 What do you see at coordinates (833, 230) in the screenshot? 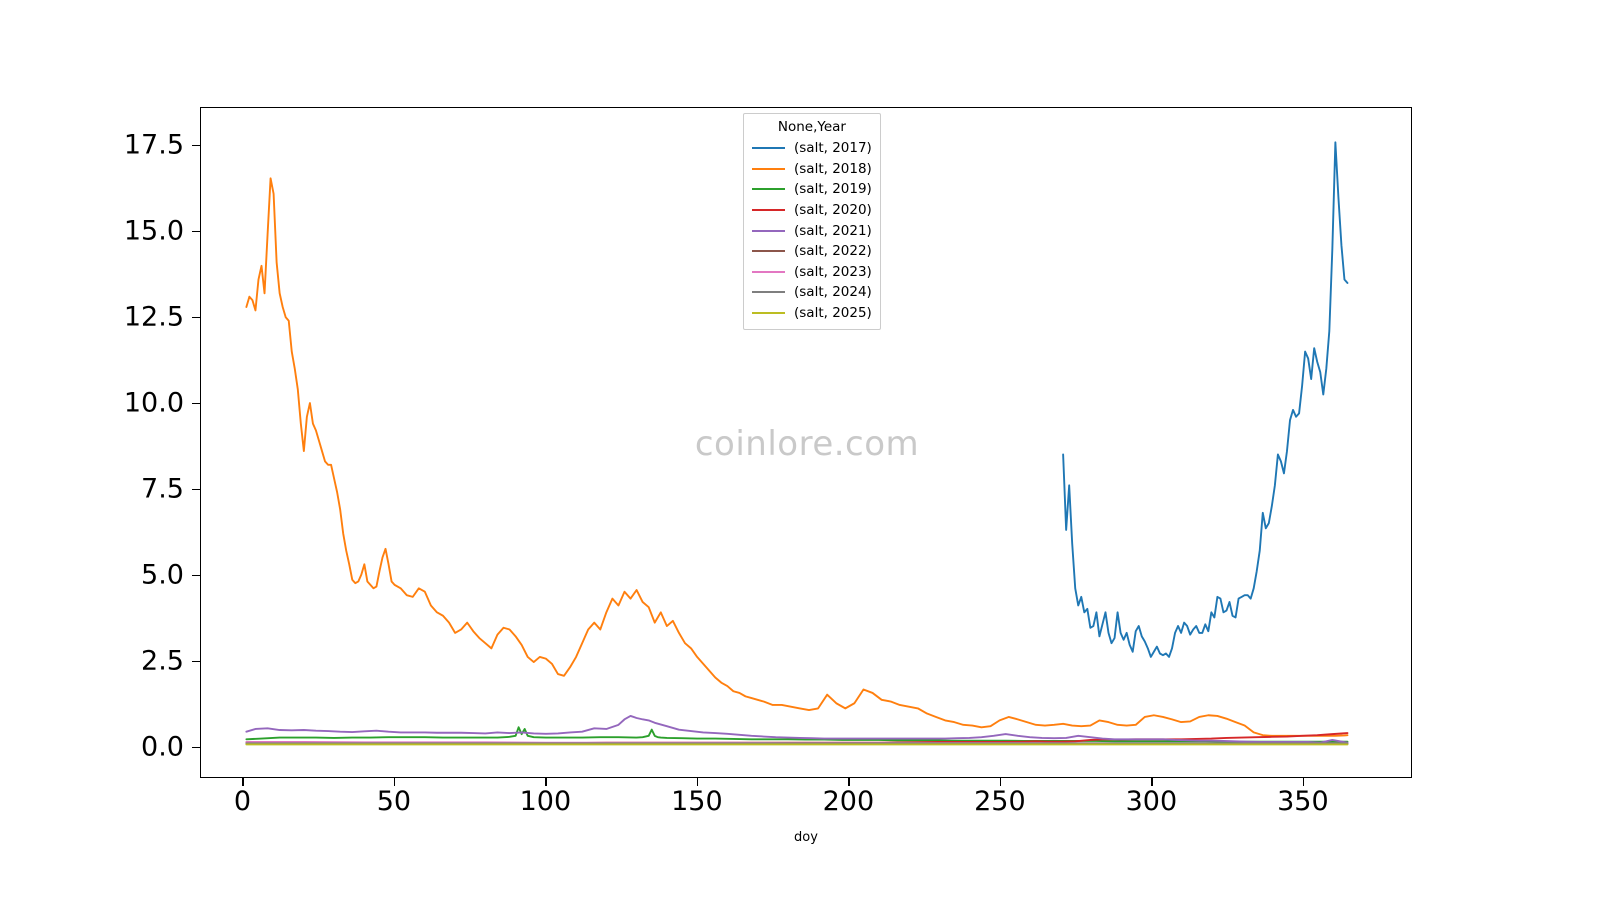
I see `legend-entry-label: (salt, 2021)` at bounding box center [833, 230].